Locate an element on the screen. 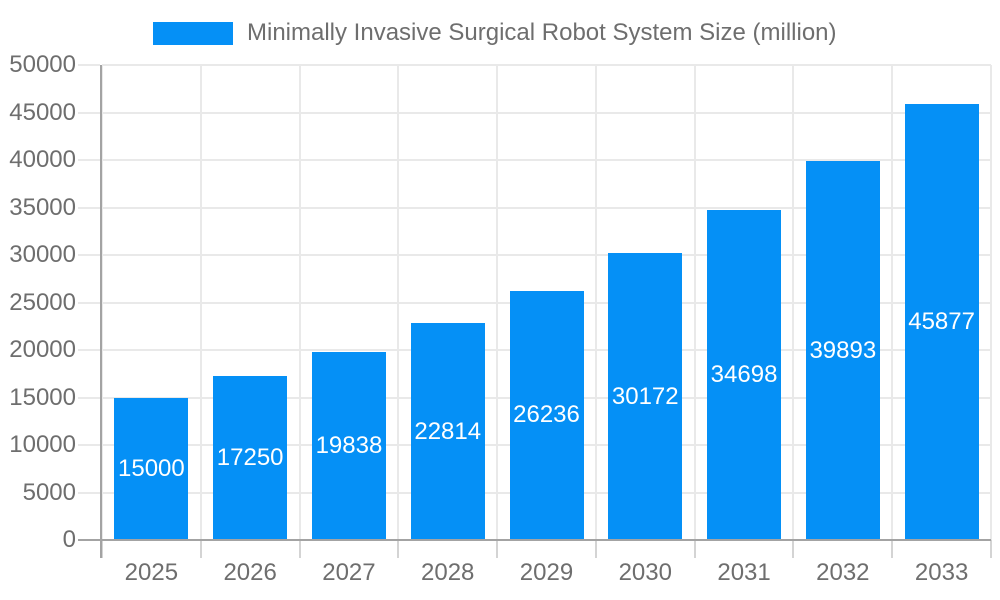  x-axis-label: 2031 is located at coordinates (744, 572).